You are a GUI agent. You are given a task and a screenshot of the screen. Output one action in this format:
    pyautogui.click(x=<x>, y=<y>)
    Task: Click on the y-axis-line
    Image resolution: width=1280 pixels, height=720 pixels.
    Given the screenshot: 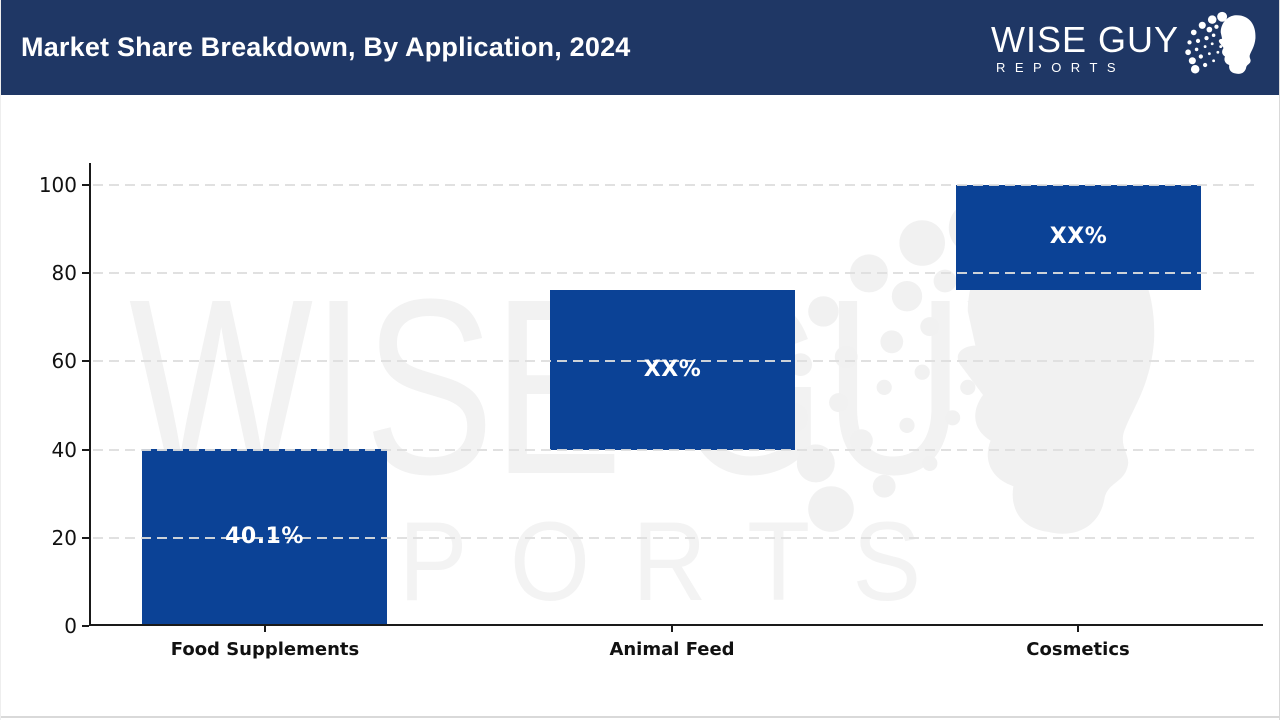 What is the action you would take?
    pyautogui.click(x=90, y=394)
    